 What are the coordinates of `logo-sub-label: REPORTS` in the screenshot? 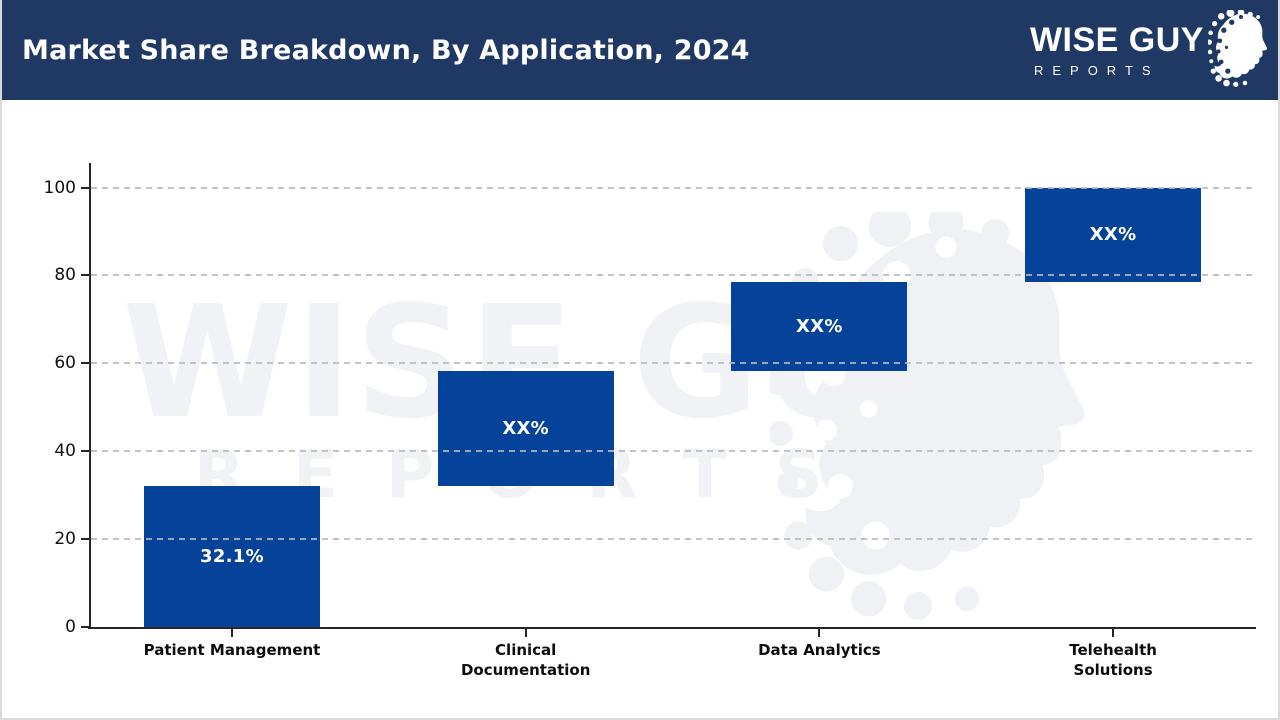 It's located at (1096, 70).